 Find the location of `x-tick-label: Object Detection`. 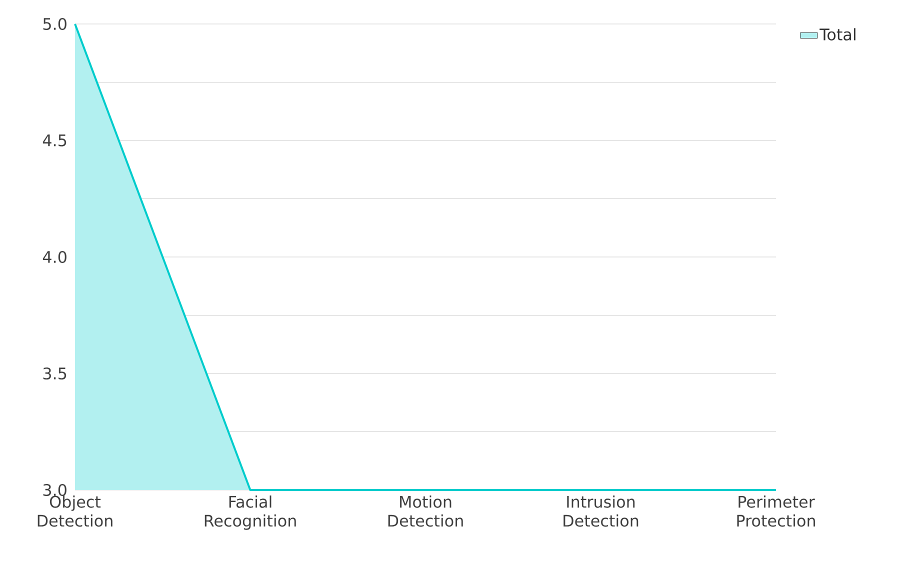

x-tick-label: Object Detection is located at coordinates (75, 511).